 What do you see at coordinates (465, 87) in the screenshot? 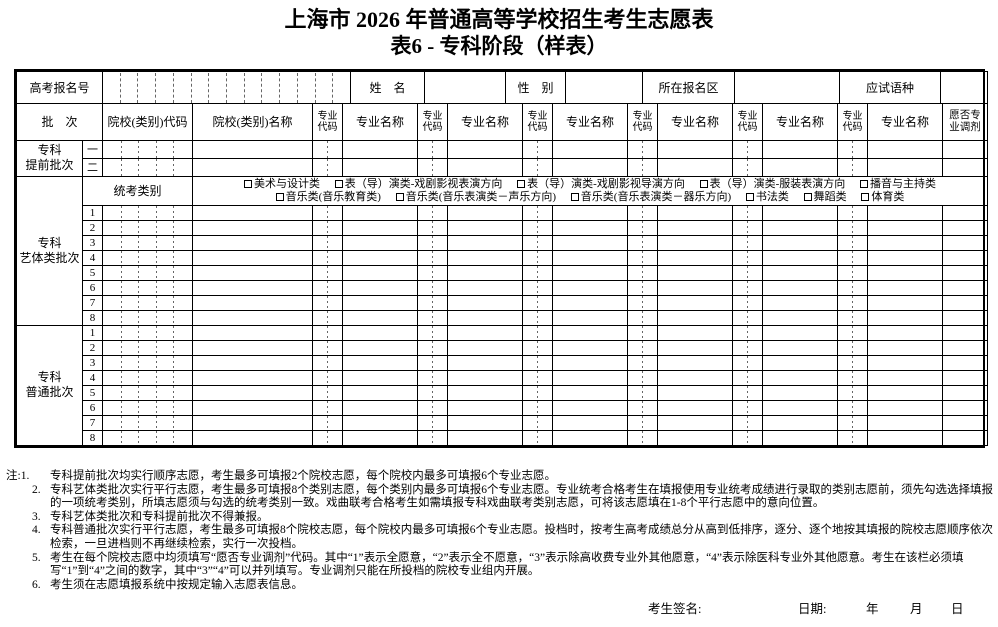
I see `name-input-cell` at bounding box center [465, 87].